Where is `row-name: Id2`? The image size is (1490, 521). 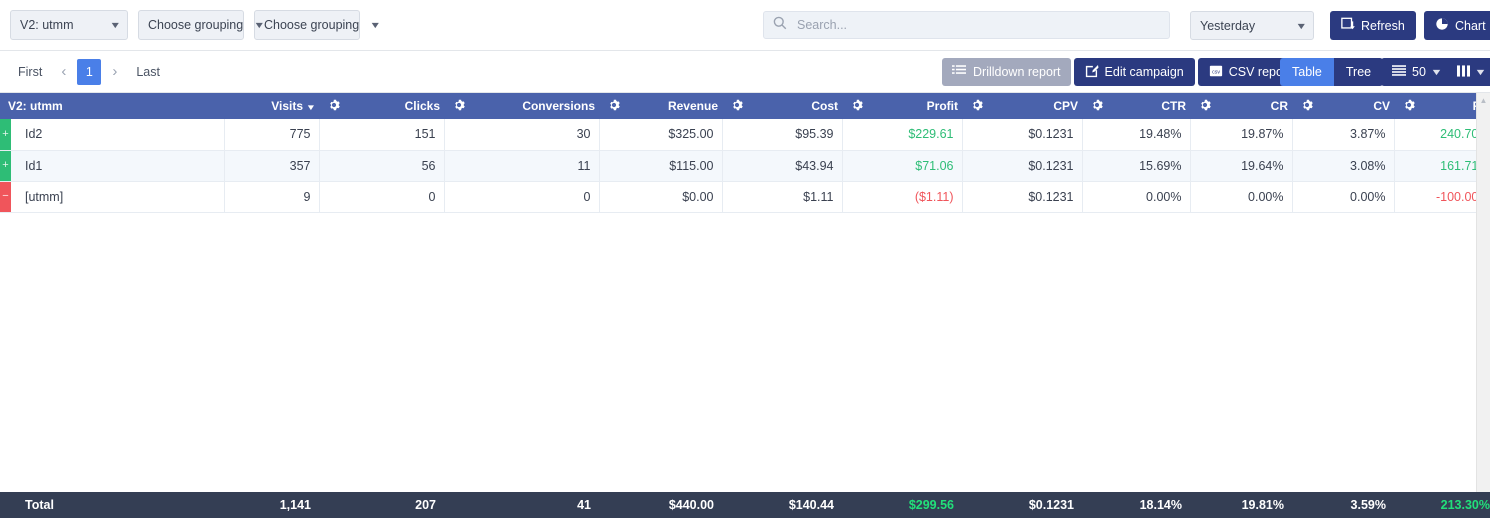 row-name: Id2 is located at coordinates (117, 134).